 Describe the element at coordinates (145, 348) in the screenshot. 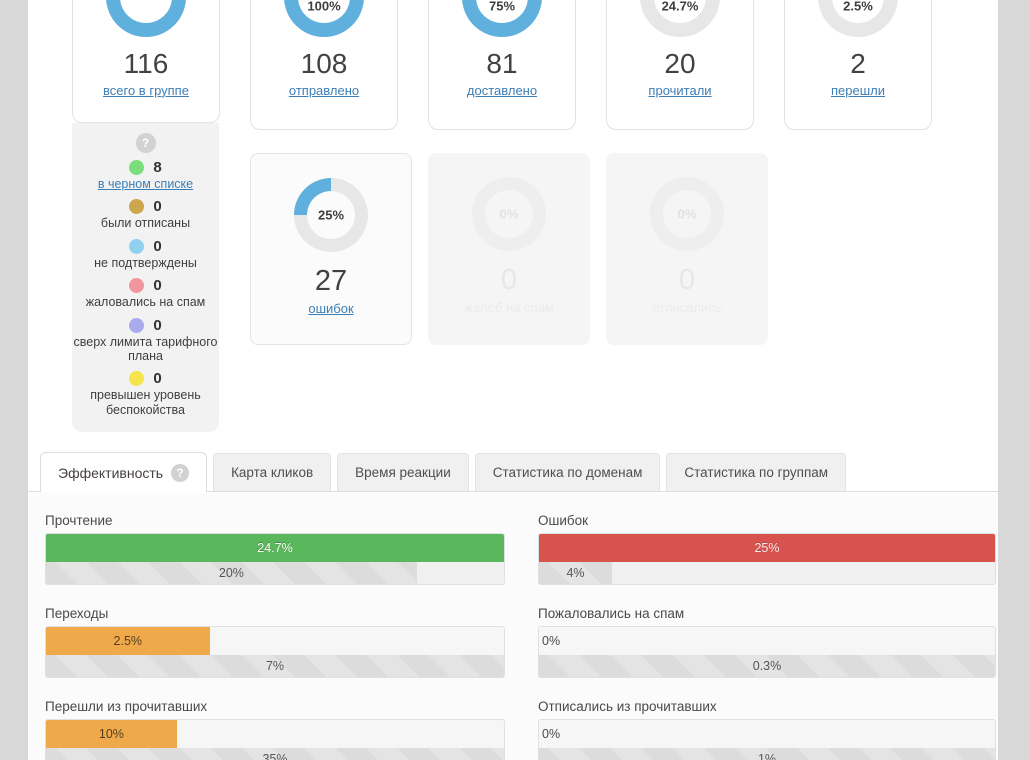

I see `breakdown-label: сверх лимита тарифного плана` at that location.